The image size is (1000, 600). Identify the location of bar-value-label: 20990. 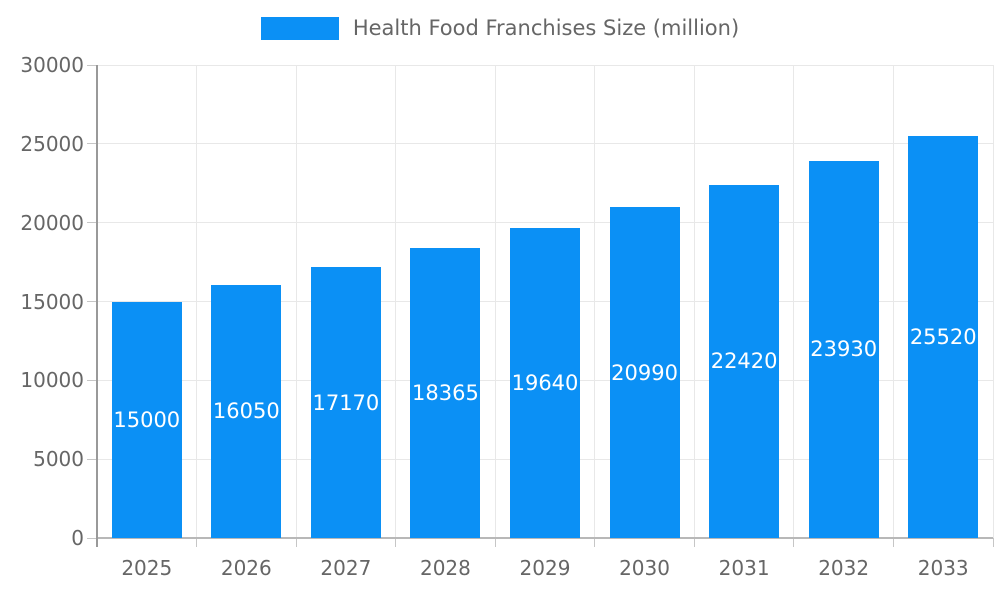
(644, 372).